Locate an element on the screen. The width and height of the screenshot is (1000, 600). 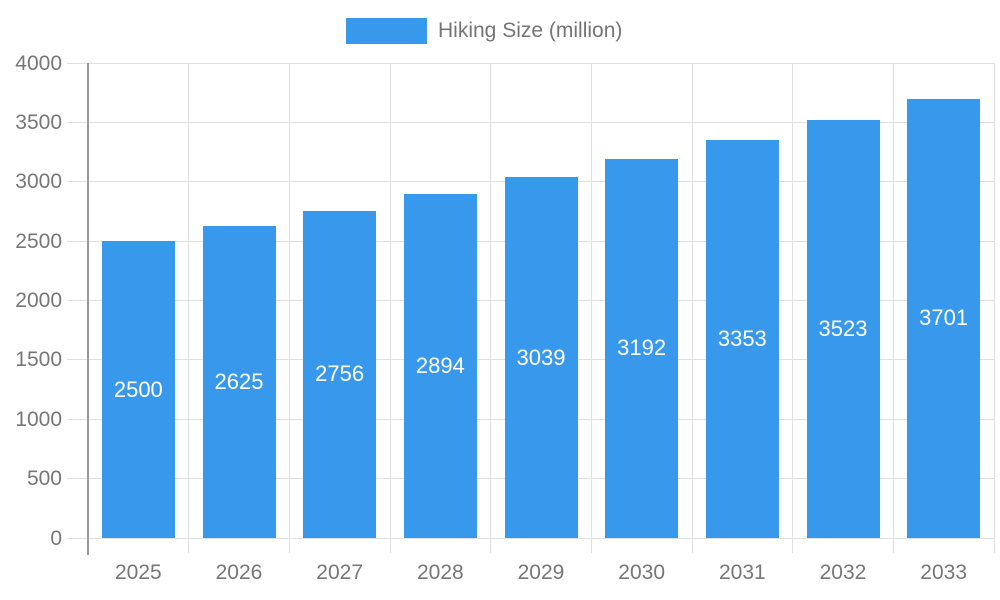
y-tick-label: 0 is located at coordinates (56, 538).